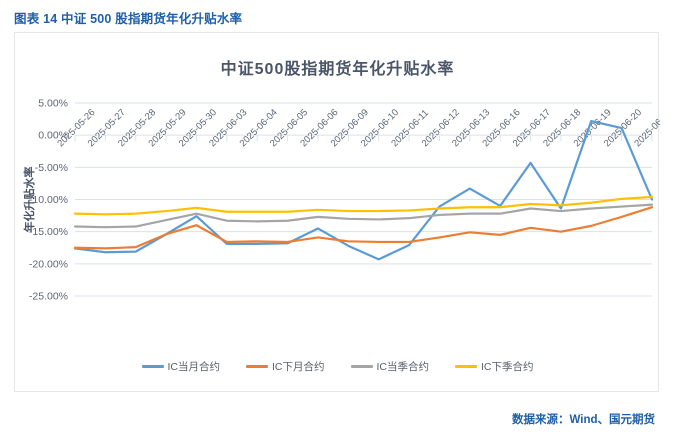 Image resolution: width=673 pixels, height=441 pixels. What do you see at coordinates (337, 69) in the screenshot?
I see `chart-title: 中证500股指期货年化升贴水率` at bounding box center [337, 69].